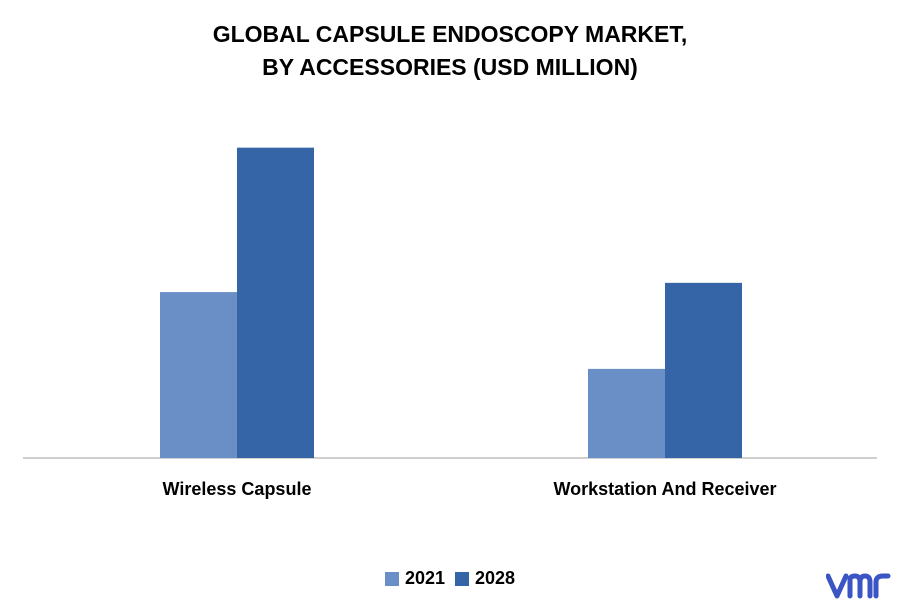 The width and height of the screenshot is (900, 614). I want to click on bar-2021-workstation-and-receiver, so click(626, 413).